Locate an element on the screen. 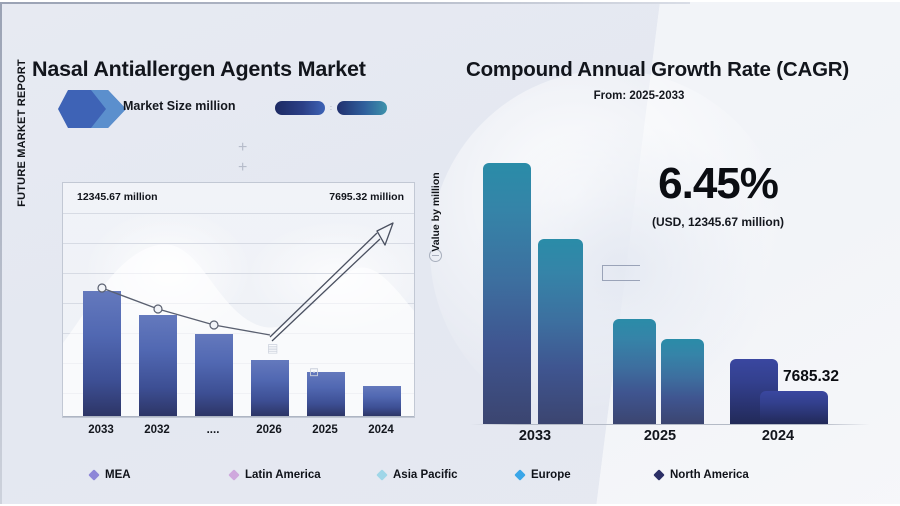 The width and height of the screenshot is (900, 506). bar-2024 is located at coordinates (382, 401).